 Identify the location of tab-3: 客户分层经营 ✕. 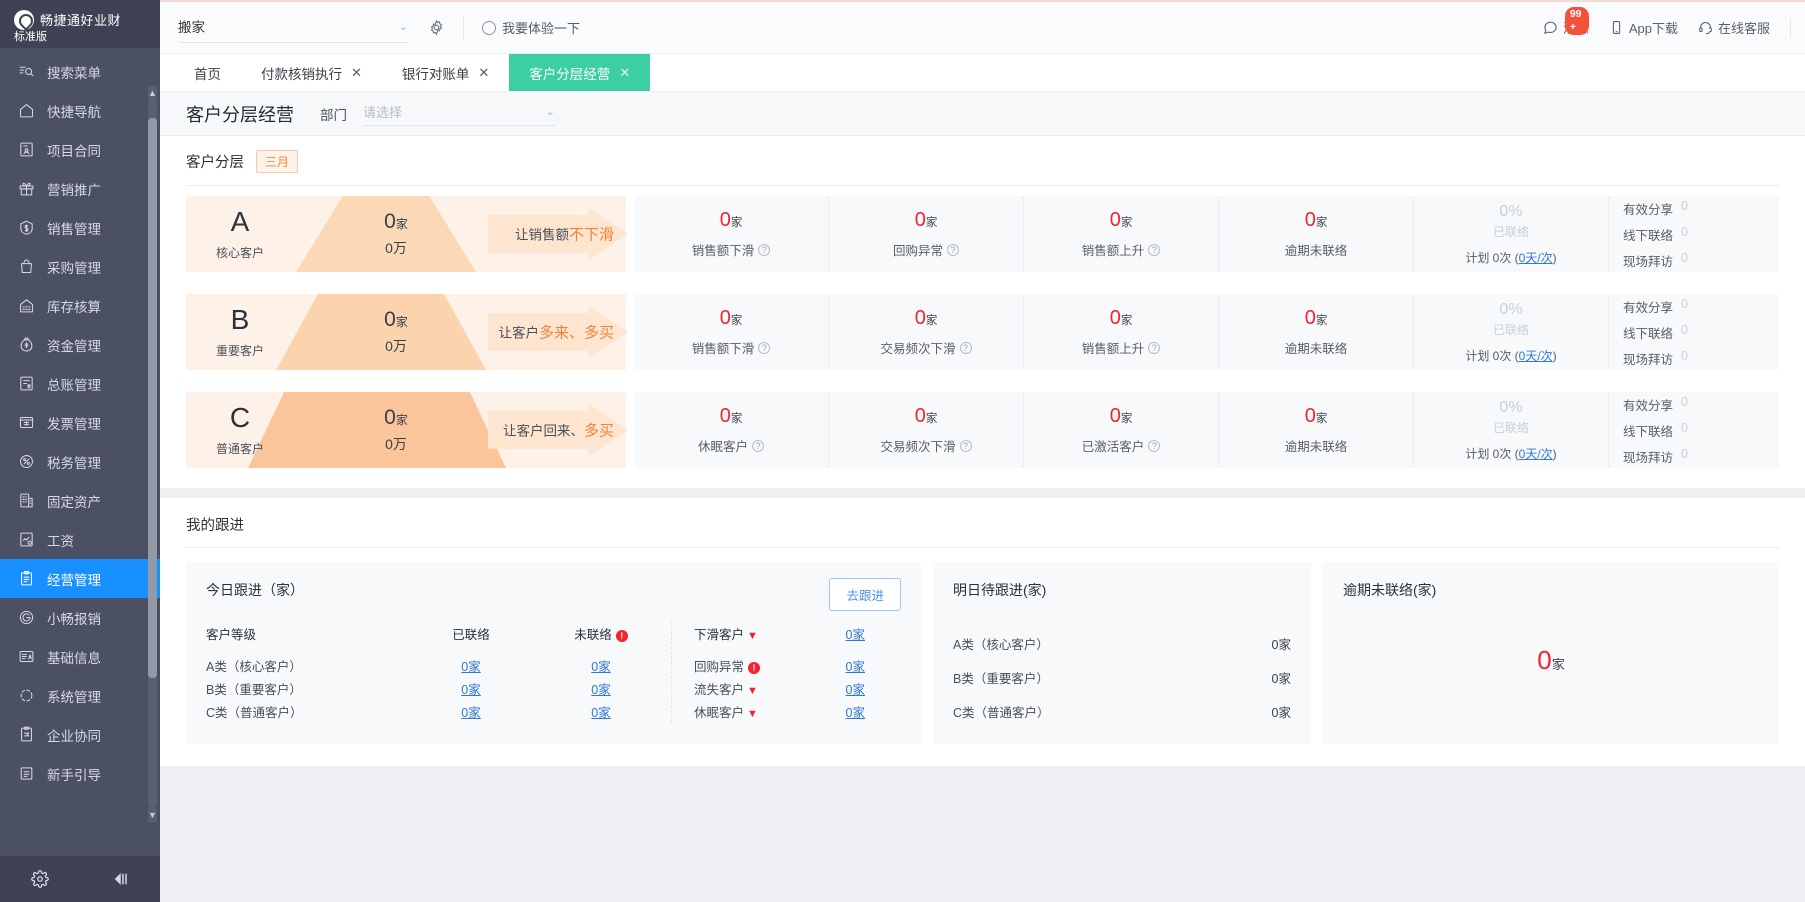
(580, 72).